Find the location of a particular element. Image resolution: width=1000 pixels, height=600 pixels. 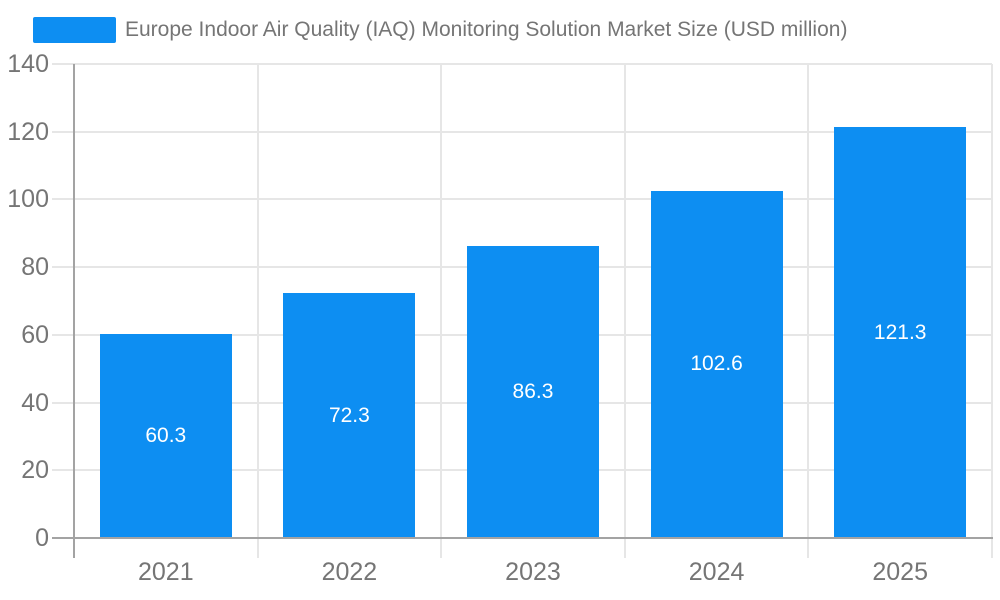

bar-2024: 102.6 is located at coordinates (716, 364).